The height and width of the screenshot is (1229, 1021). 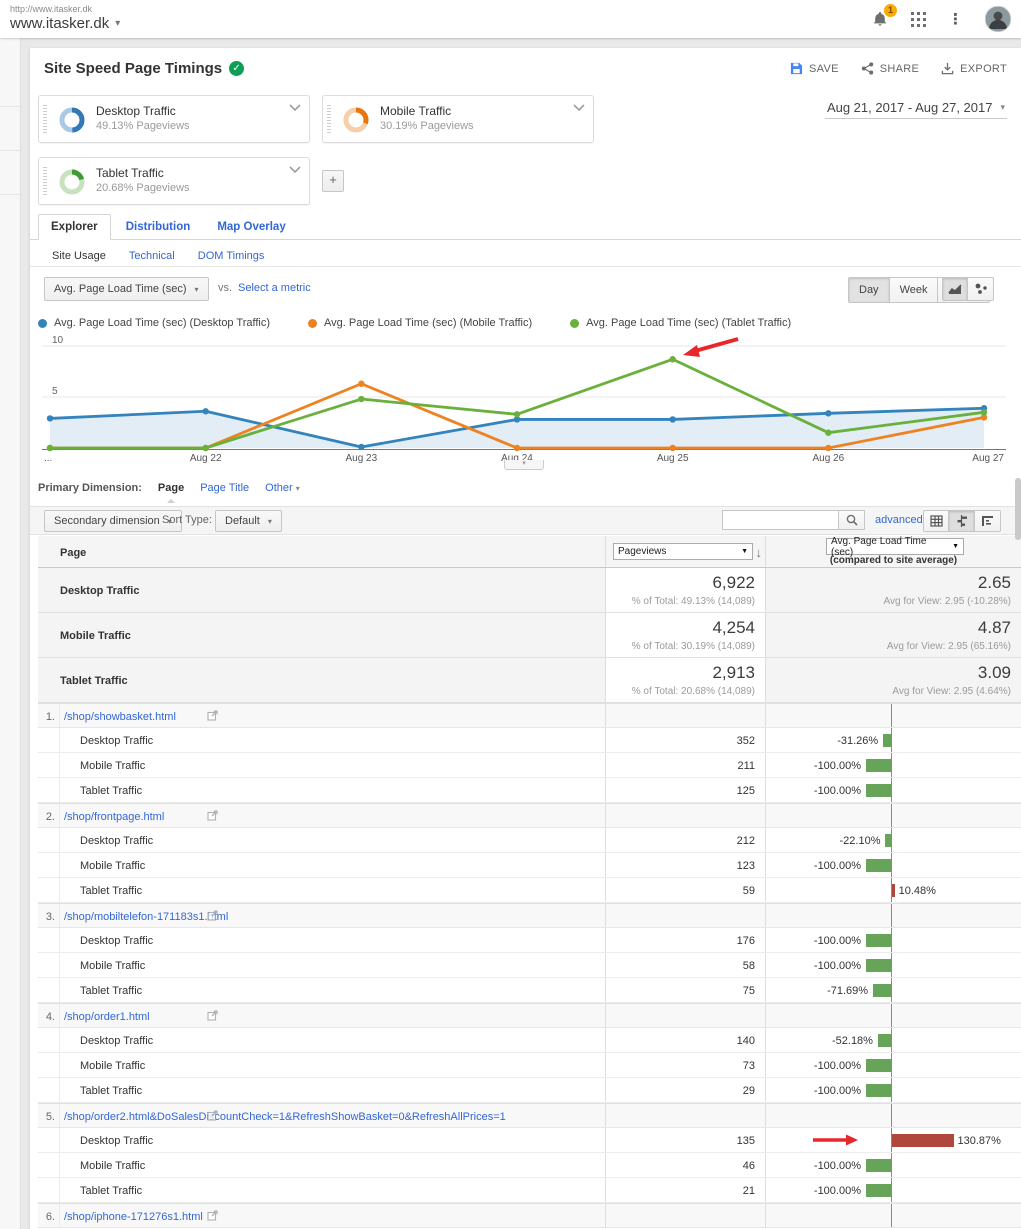 I want to click on dimension-other: Other ▾, so click(x=282, y=488).